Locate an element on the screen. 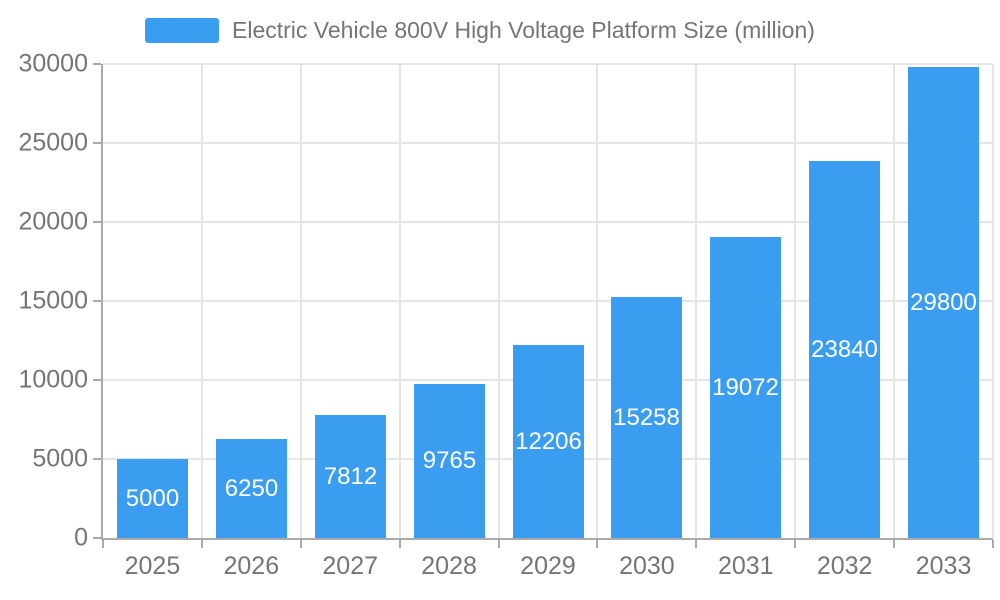 Image resolution: width=1000 pixels, height=600 pixels. x-tick-label: 2030 is located at coordinates (647, 566).